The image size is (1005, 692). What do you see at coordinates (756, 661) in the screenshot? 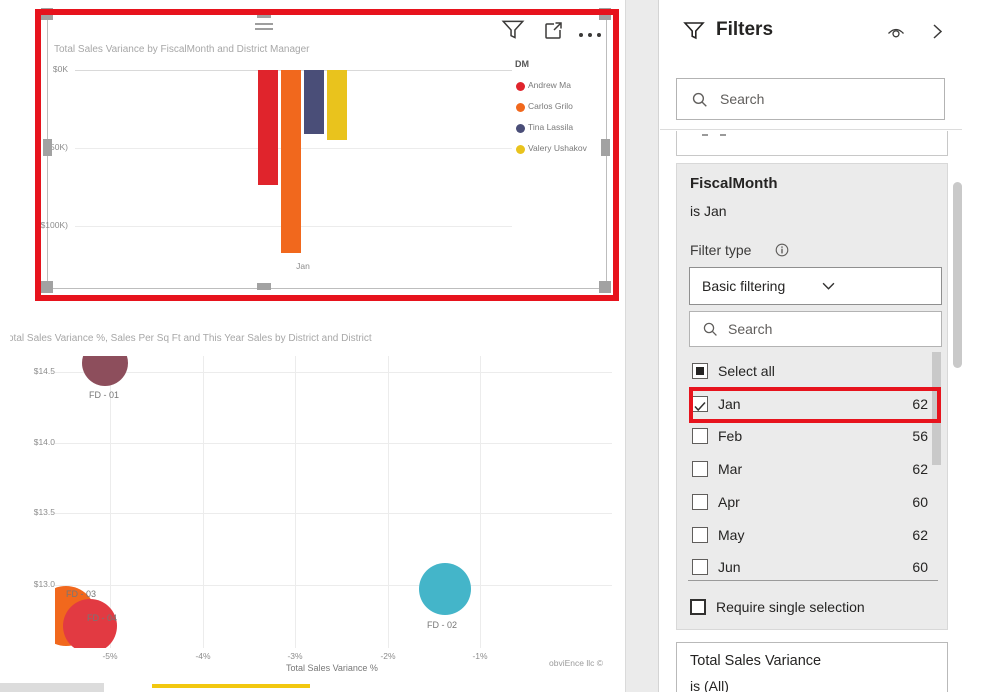
I see `filter-card-title: Total Sales Variance` at bounding box center [756, 661].